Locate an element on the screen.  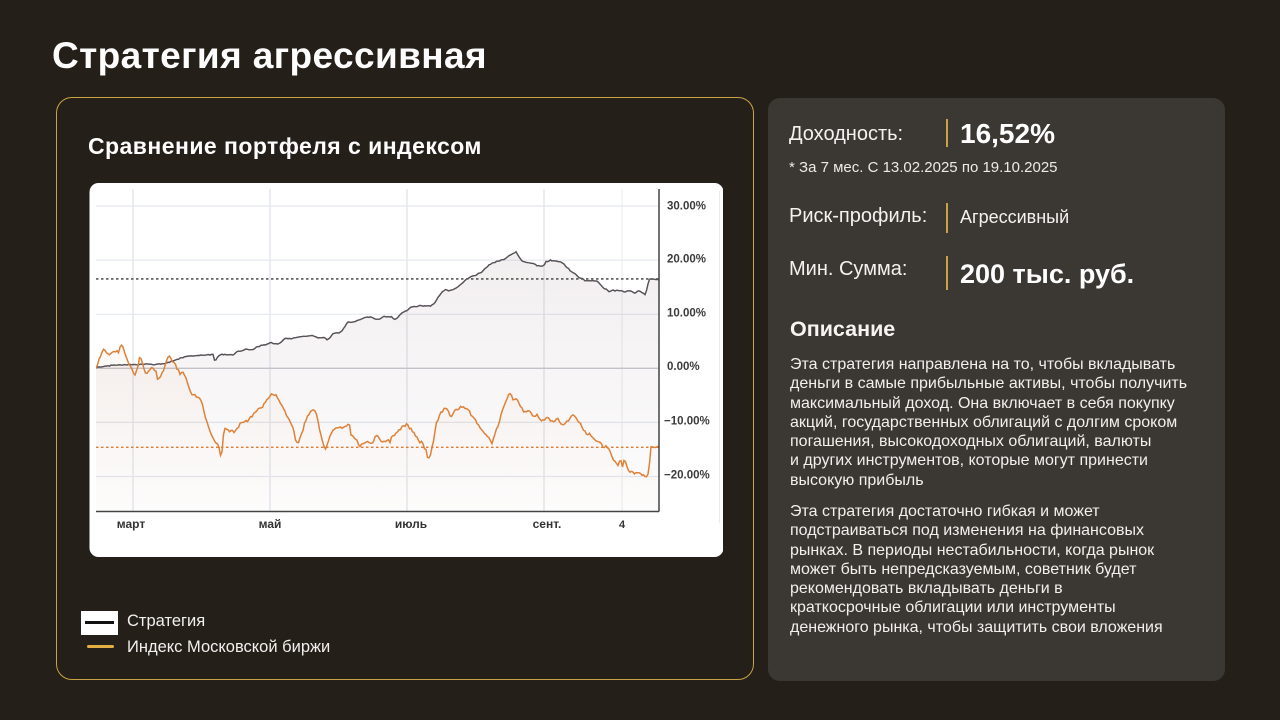
svg-text: 30.00% is located at coordinates (686, 207).